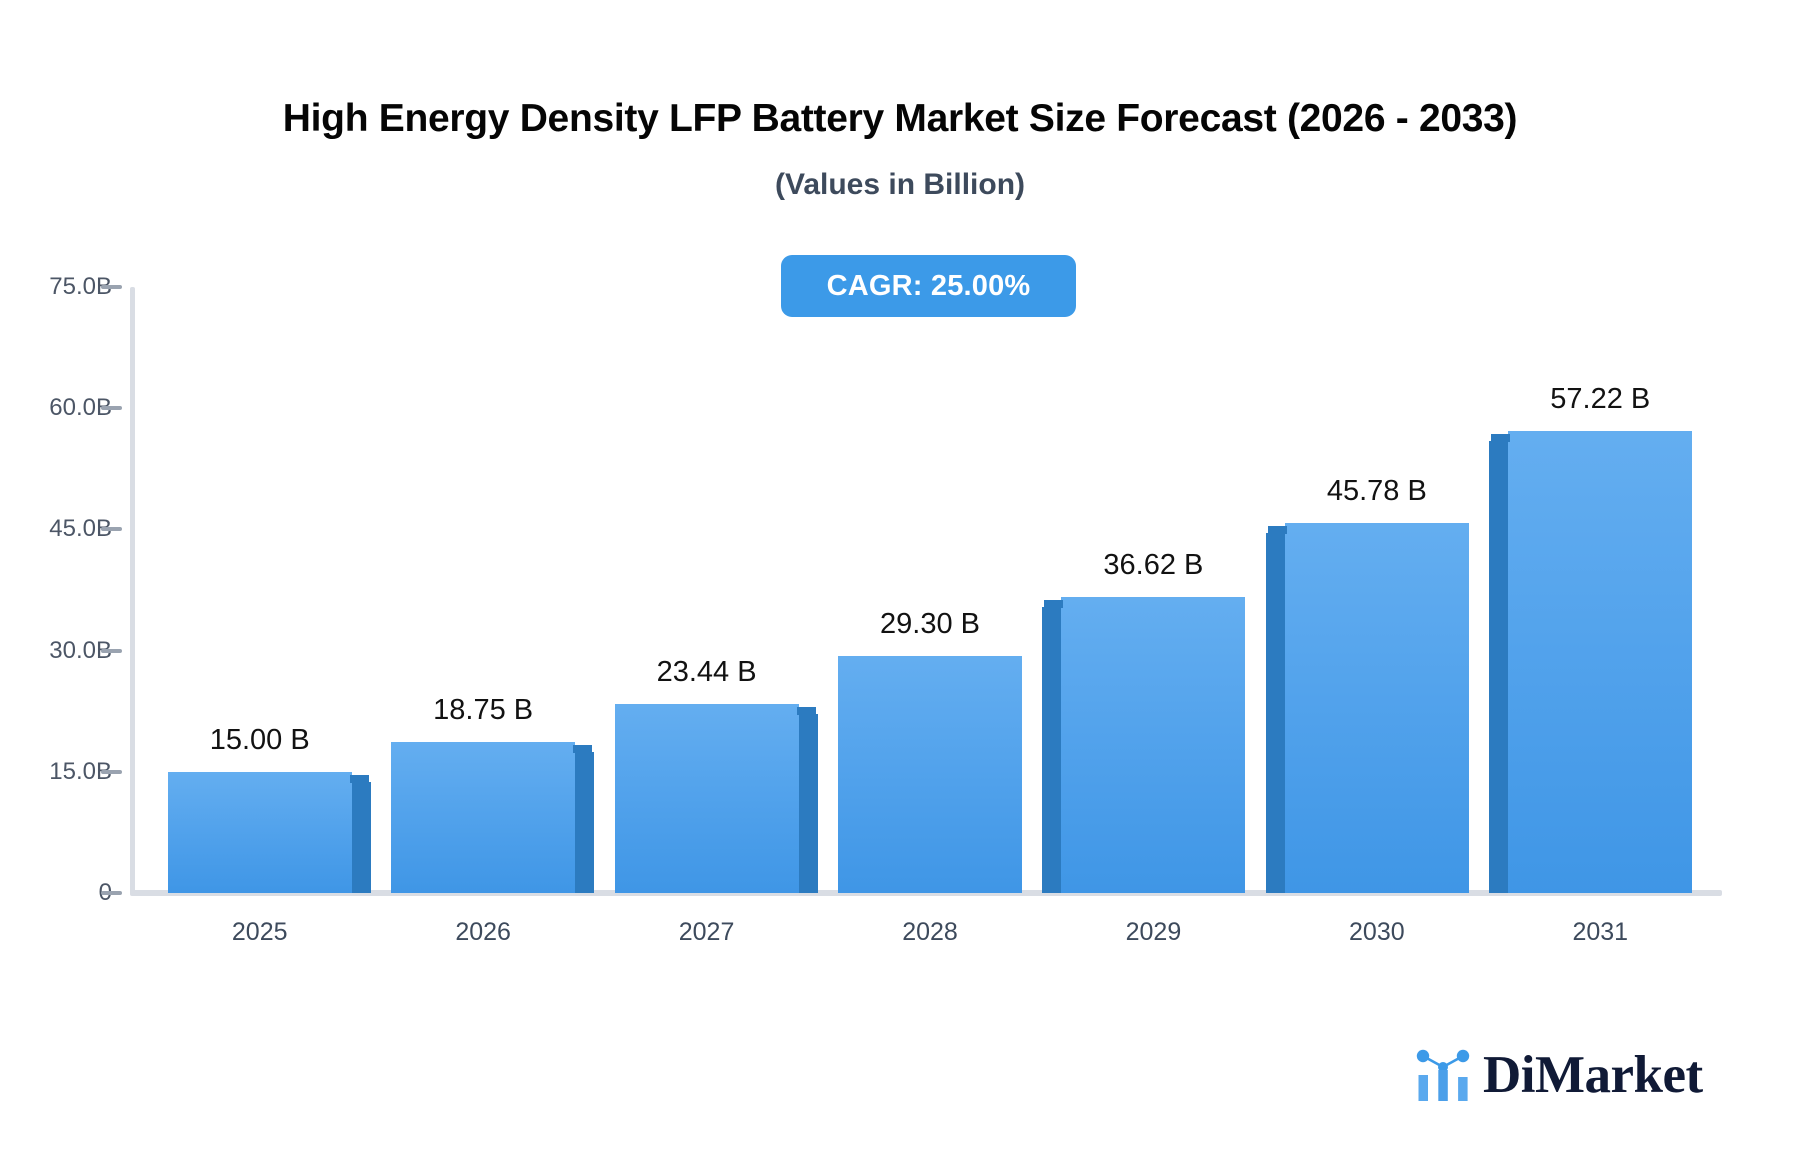 This screenshot has height=1156, width=1800. What do you see at coordinates (259, 739) in the screenshot?
I see `bar-value-label: 15.00 B` at bounding box center [259, 739].